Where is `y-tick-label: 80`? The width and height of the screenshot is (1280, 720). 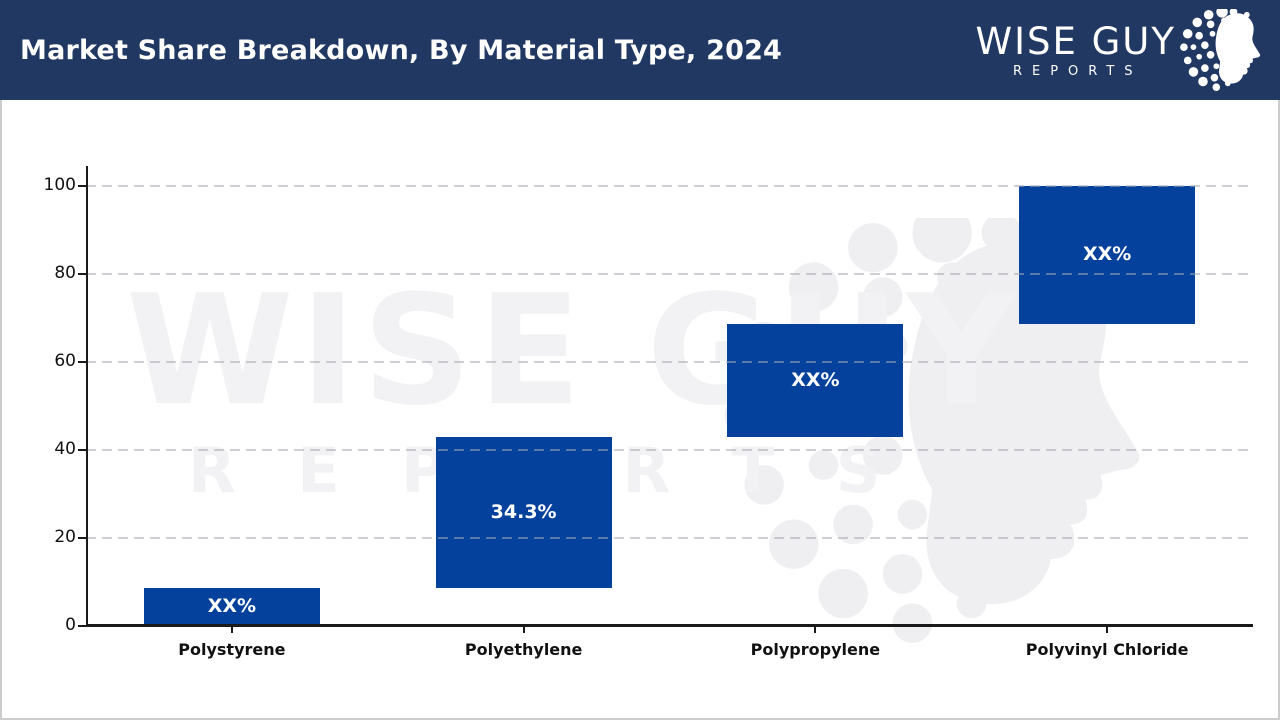 y-tick-label: 80 is located at coordinates (65, 273).